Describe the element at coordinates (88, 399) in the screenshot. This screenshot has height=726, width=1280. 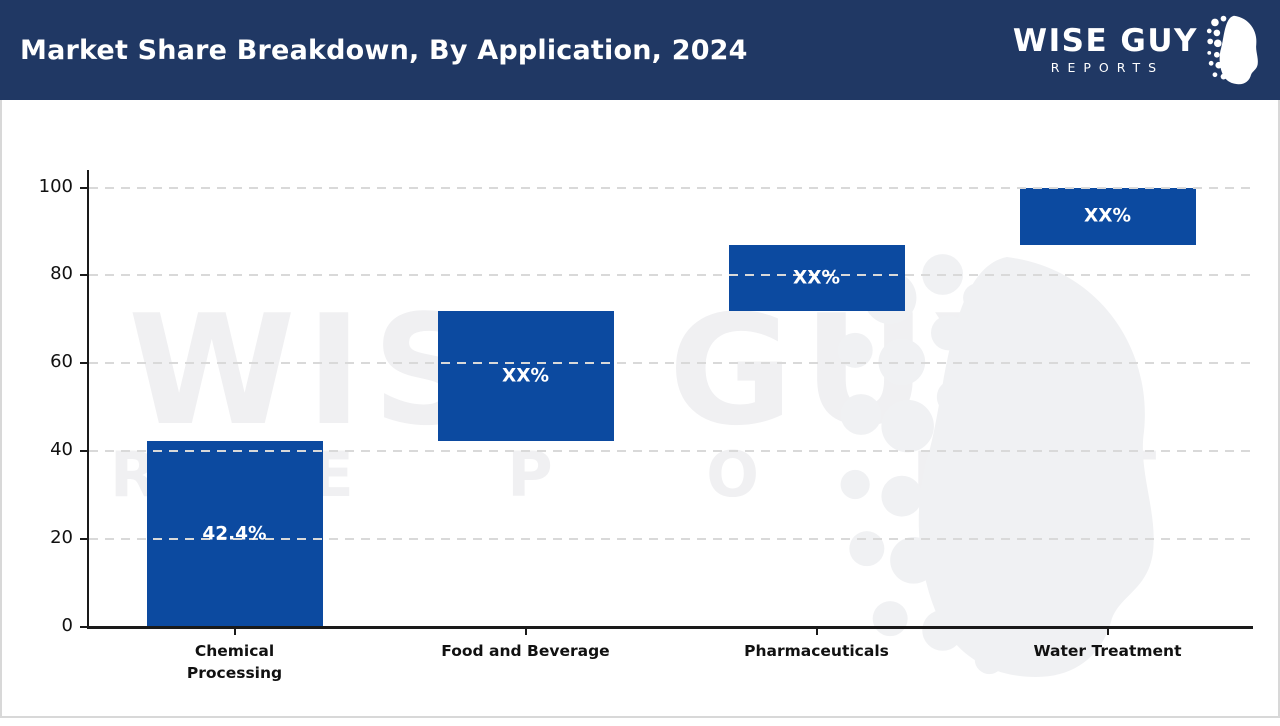
I see `y-axis-line` at that location.